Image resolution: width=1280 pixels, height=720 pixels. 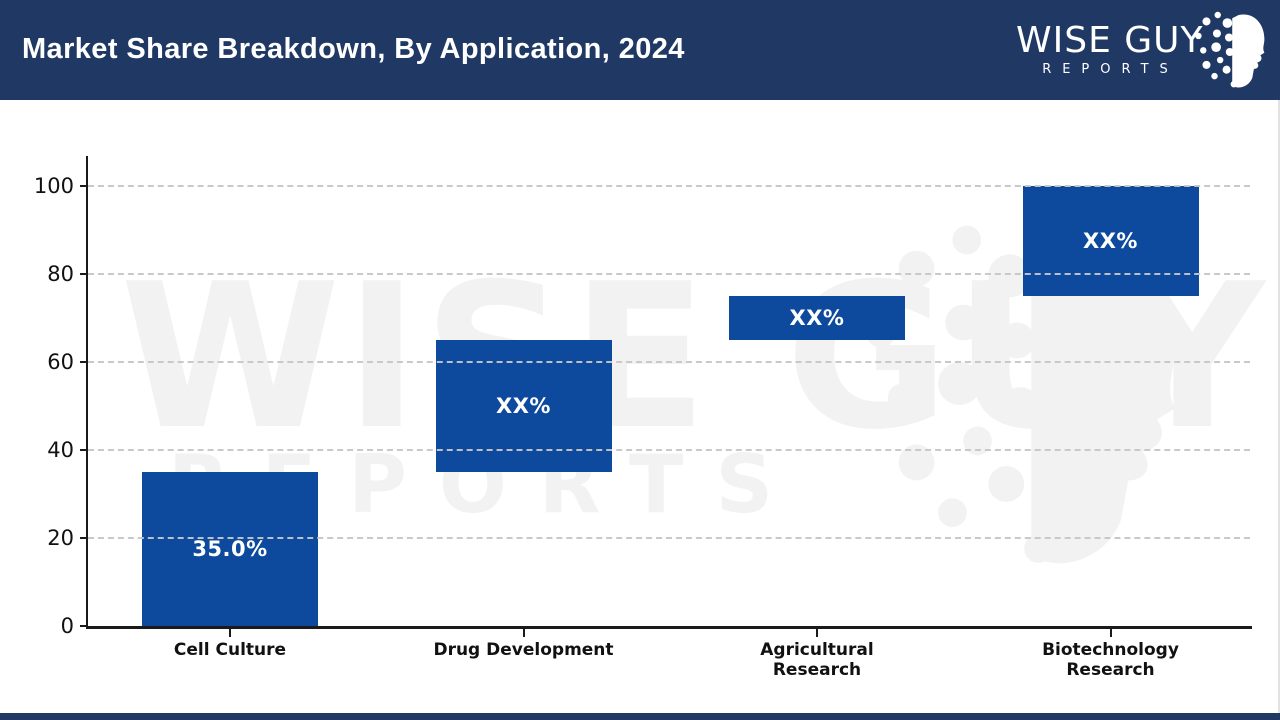 I want to click on wise-guy-logo: WISE GUY REPORTS, so click(x=1141, y=51).